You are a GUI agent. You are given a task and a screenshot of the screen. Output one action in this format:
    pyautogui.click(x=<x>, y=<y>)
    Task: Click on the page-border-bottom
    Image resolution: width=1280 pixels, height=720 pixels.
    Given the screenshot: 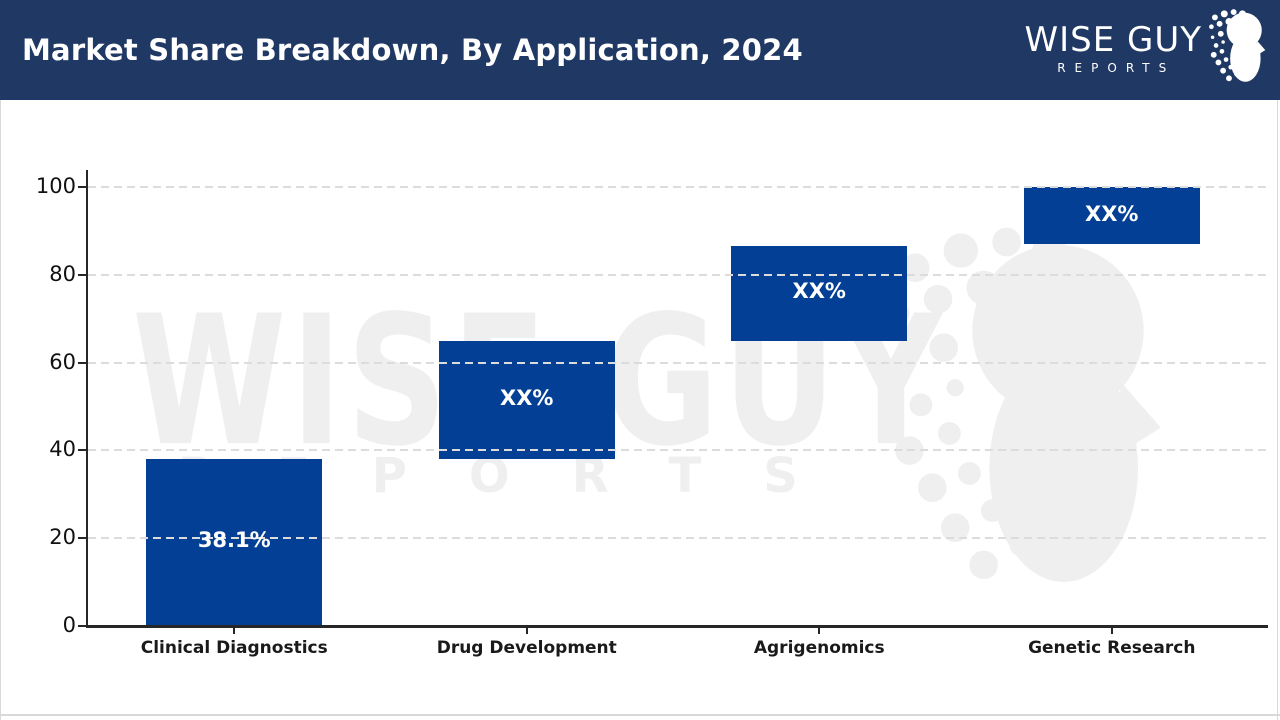 What is the action you would take?
    pyautogui.click(x=640, y=715)
    